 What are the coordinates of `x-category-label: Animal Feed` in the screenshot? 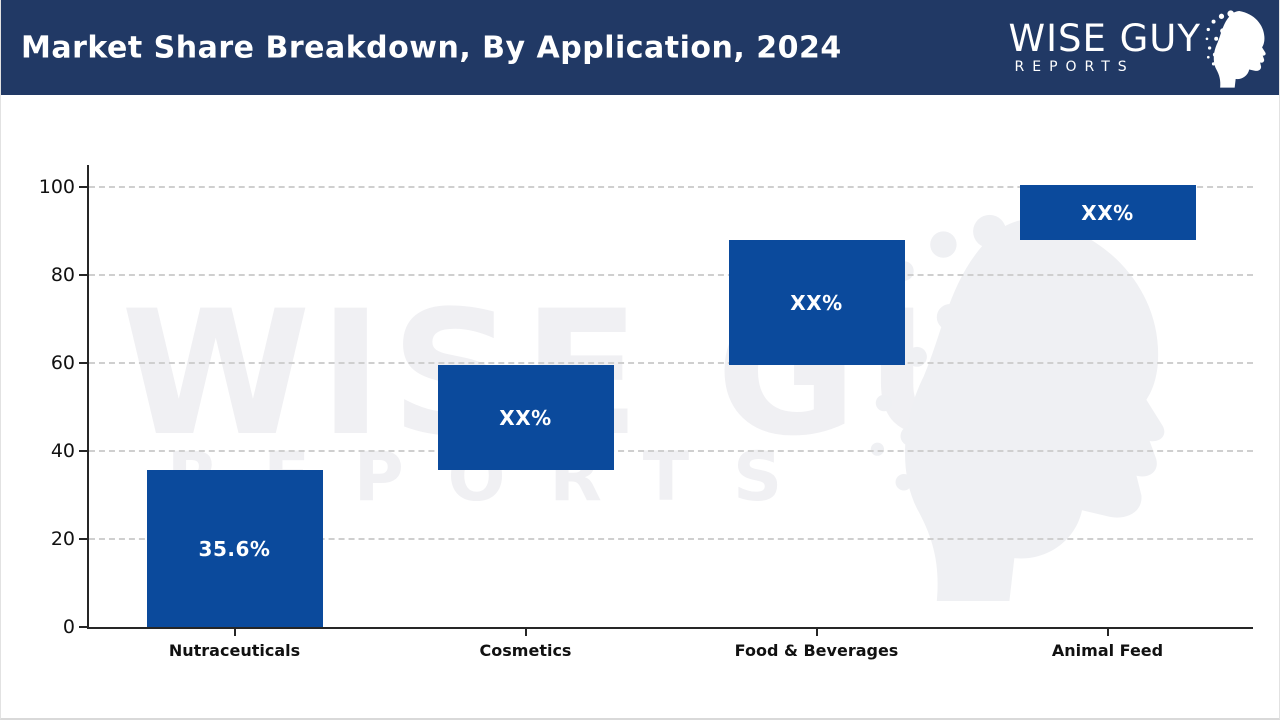 It's located at (1107, 650).